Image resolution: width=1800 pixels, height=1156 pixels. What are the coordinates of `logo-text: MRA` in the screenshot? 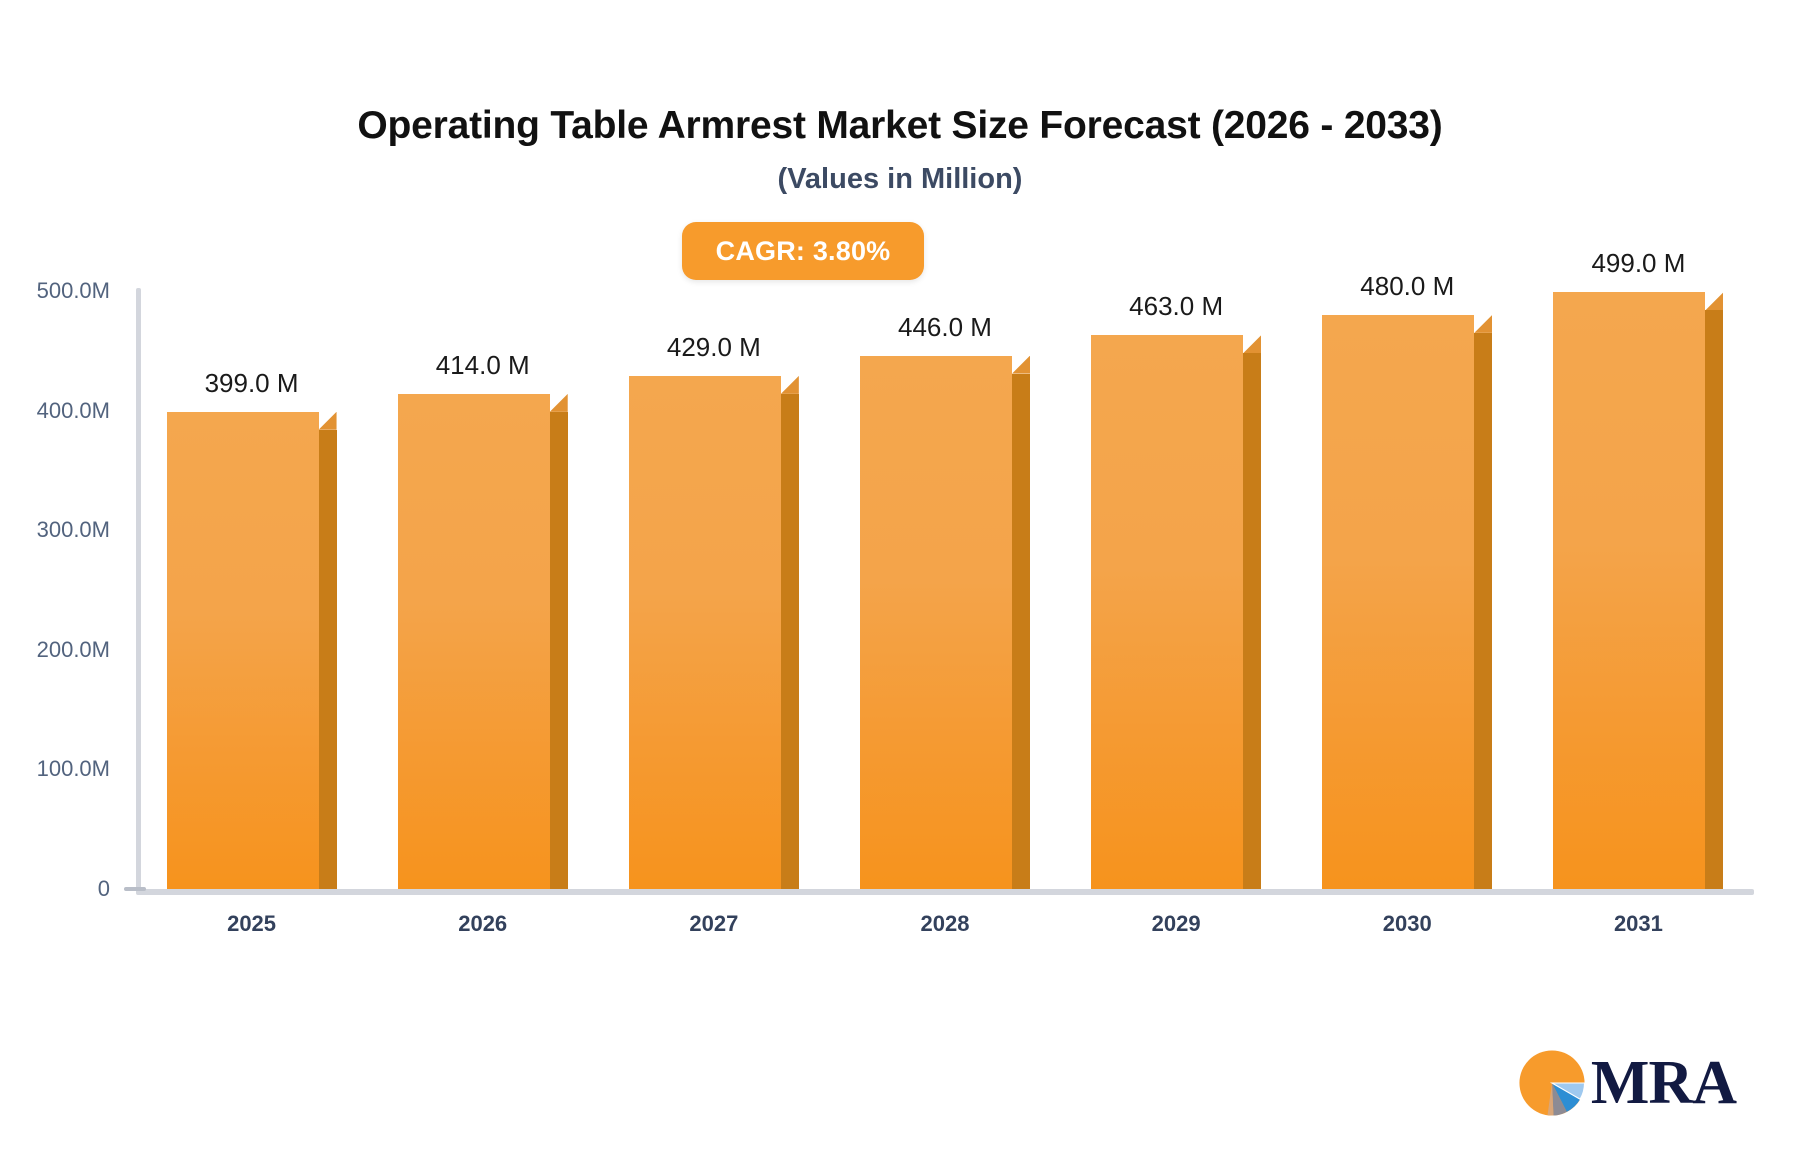 It's located at (1663, 1083).